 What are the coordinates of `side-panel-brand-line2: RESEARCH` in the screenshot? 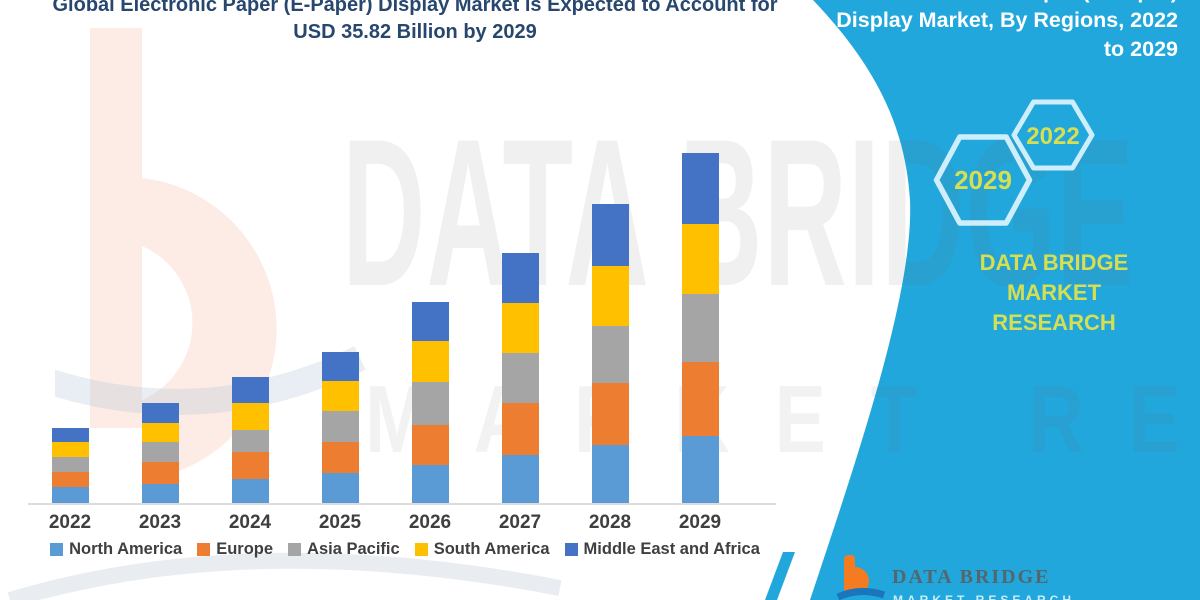 It's located at (1054, 322).